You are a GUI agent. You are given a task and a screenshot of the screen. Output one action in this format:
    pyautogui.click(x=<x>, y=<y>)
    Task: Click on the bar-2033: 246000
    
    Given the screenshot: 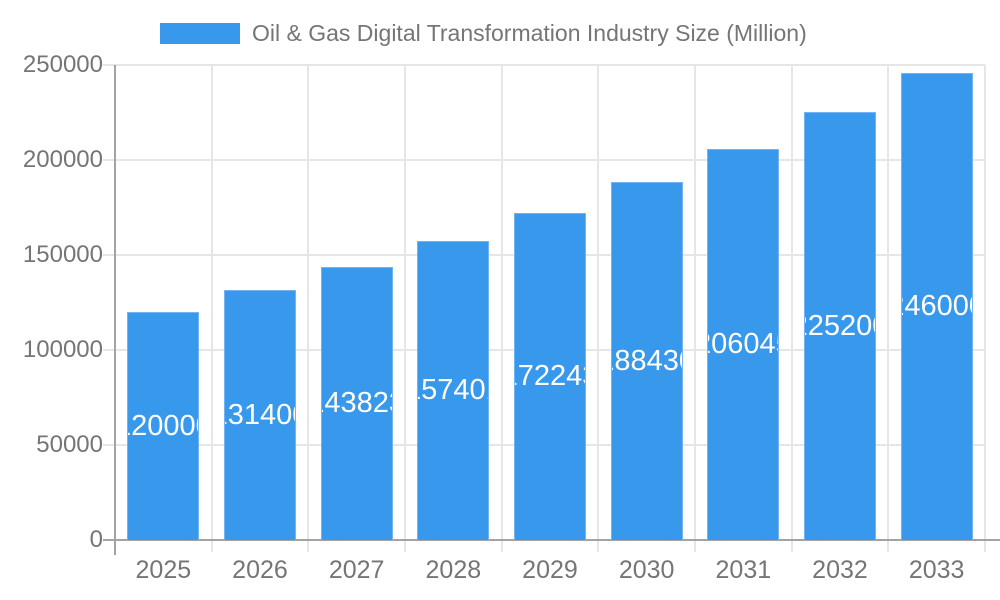 What is the action you would take?
    pyautogui.click(x=936, y=306)
    